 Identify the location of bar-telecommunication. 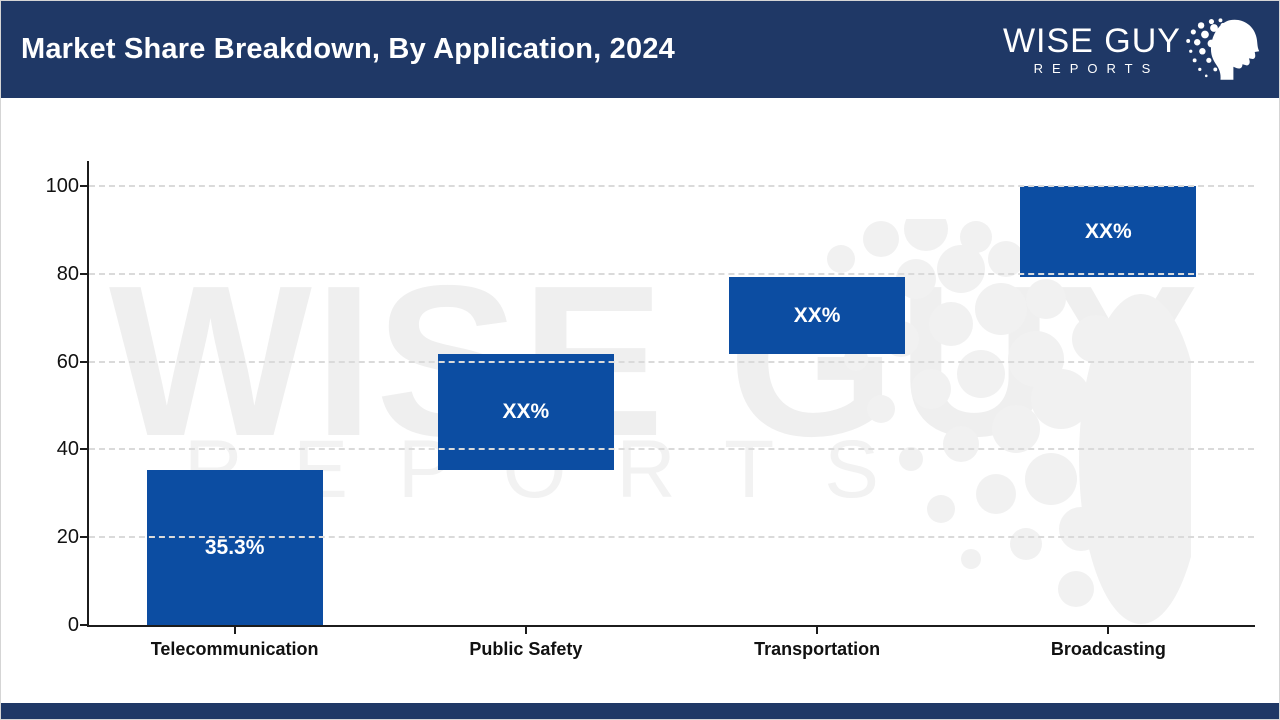
(234, 547).